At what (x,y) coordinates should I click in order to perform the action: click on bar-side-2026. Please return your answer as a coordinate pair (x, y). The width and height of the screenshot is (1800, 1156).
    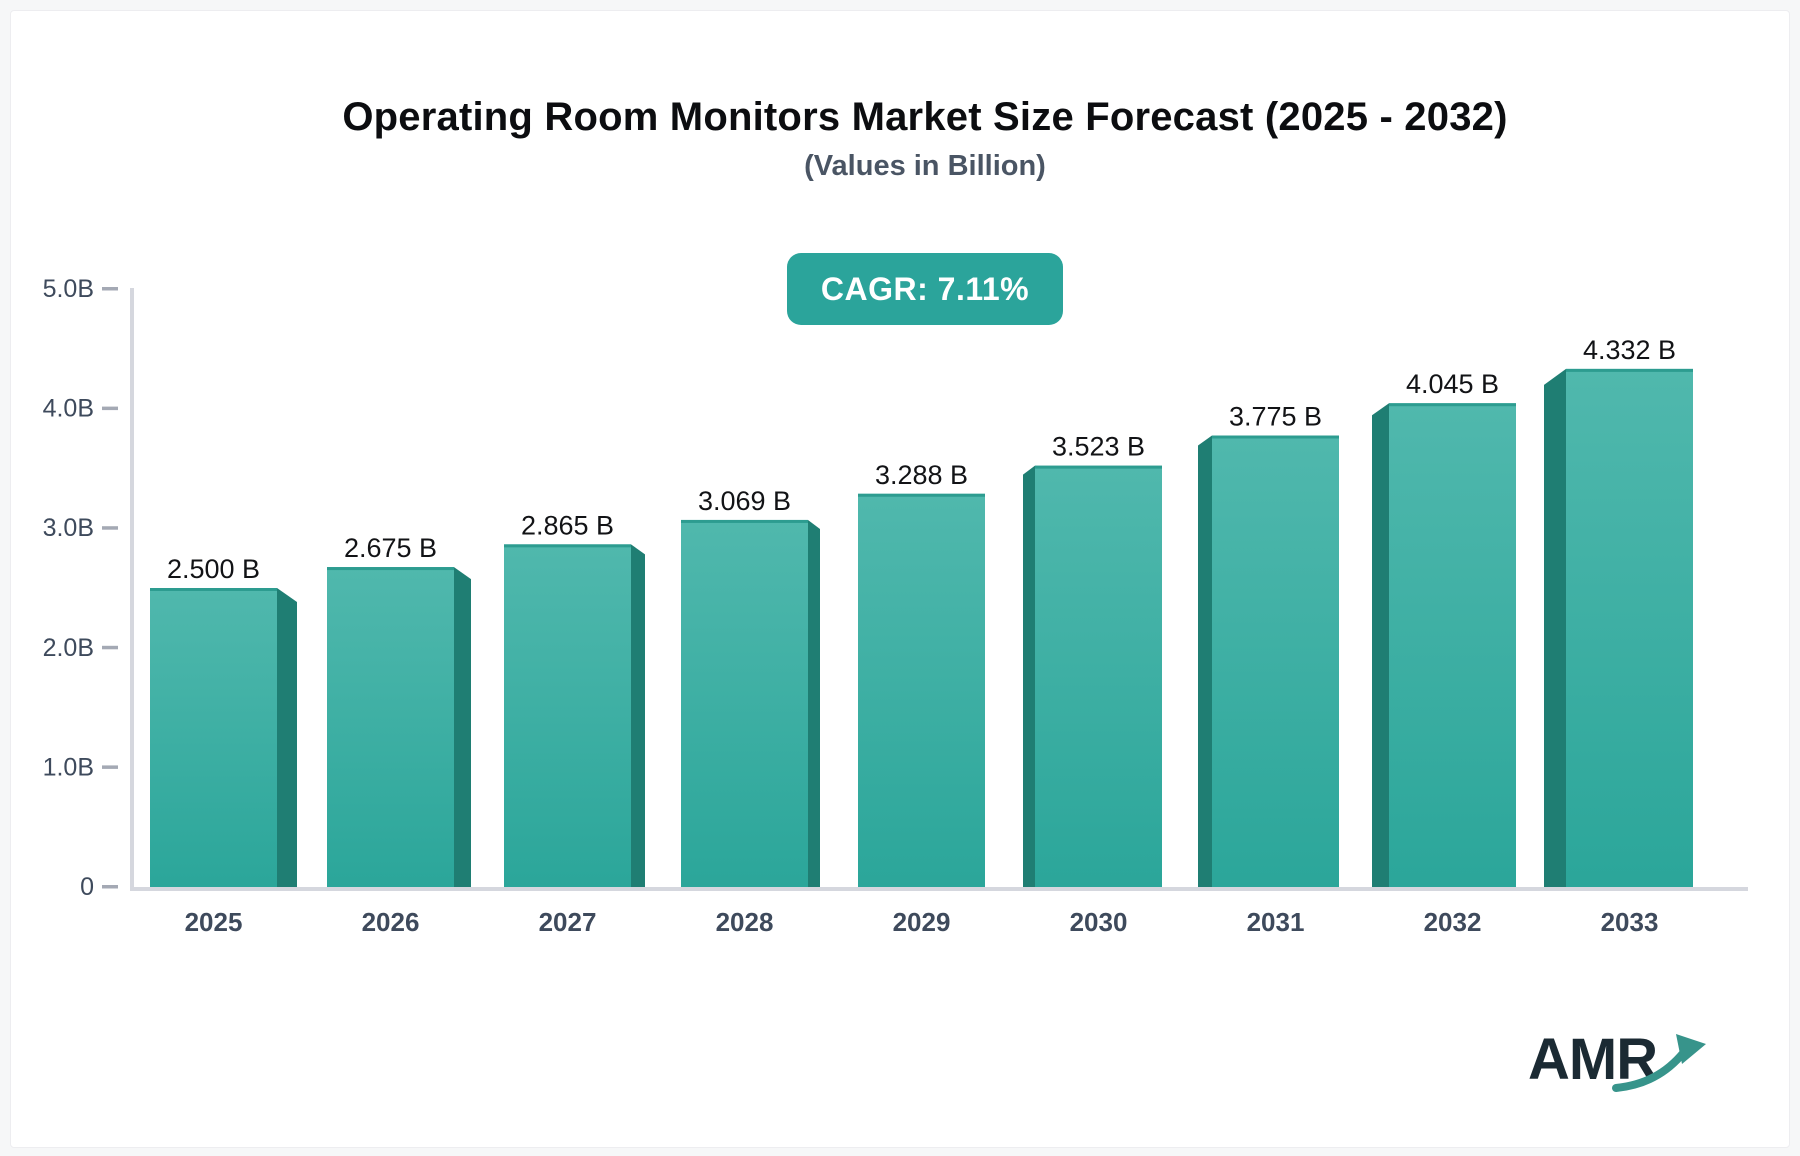
    Looking at the image, I should click on (462, 727).